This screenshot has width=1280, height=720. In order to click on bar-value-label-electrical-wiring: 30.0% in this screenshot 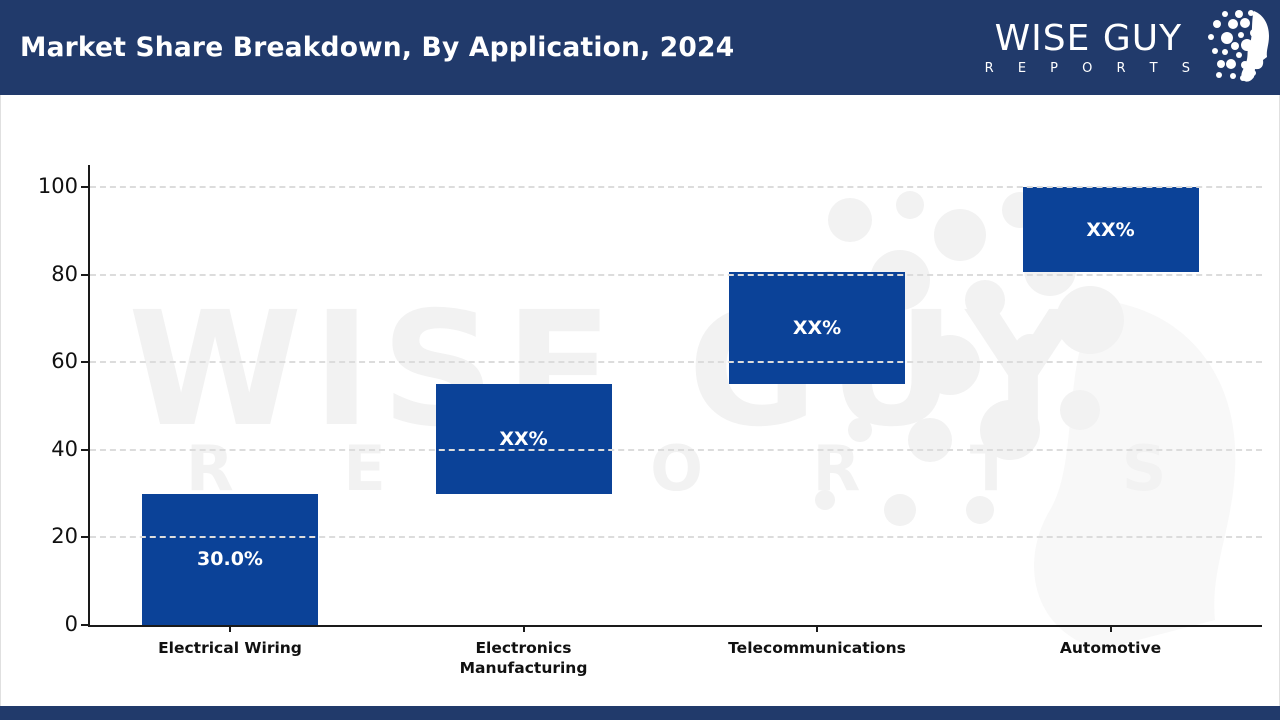, I will do `click(230, 559)`.